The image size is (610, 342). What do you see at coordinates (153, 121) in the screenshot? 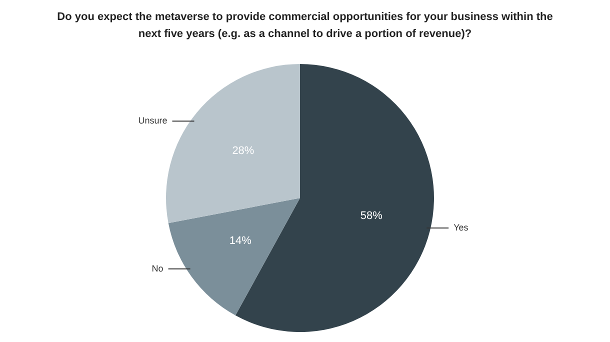
I see `slice-label: Unsure` at bounding box center [153, 121].